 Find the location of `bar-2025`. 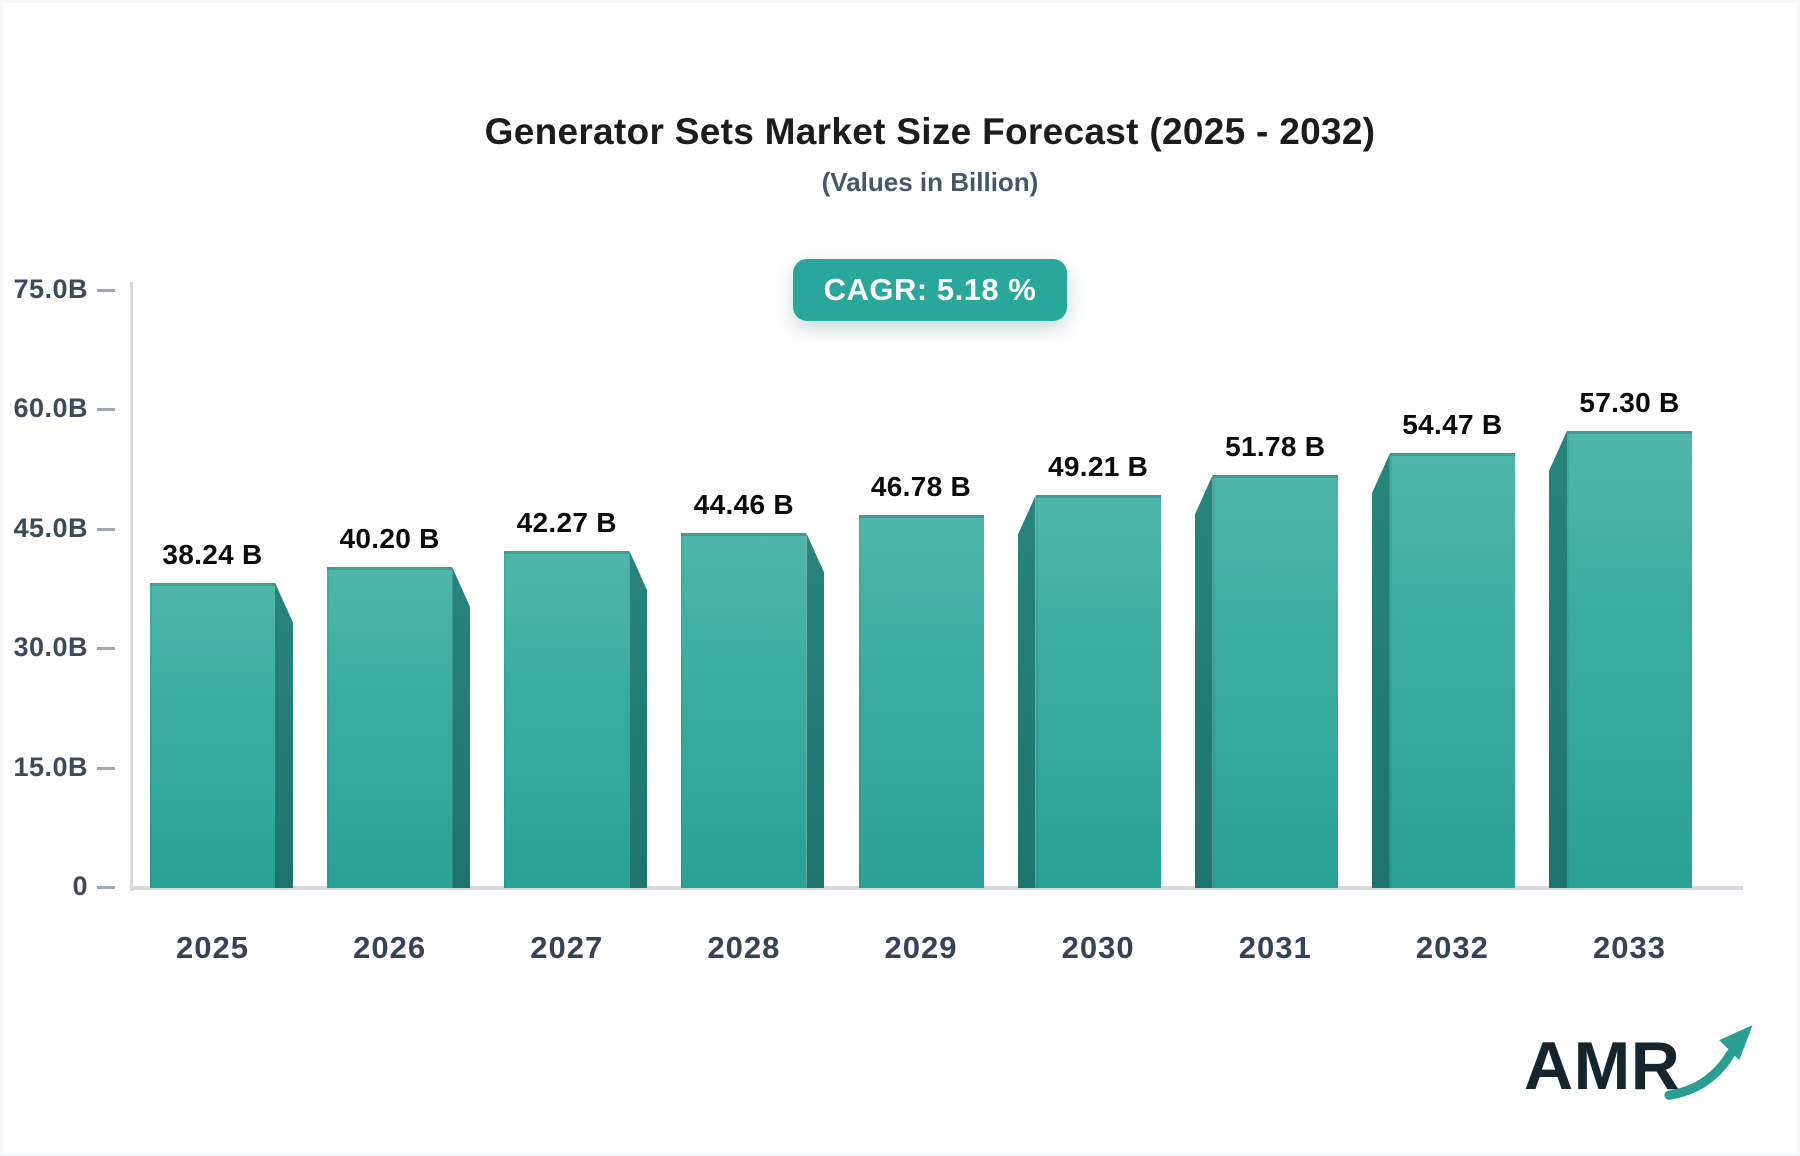

bar-2025 is located at coordinates (212, 735).